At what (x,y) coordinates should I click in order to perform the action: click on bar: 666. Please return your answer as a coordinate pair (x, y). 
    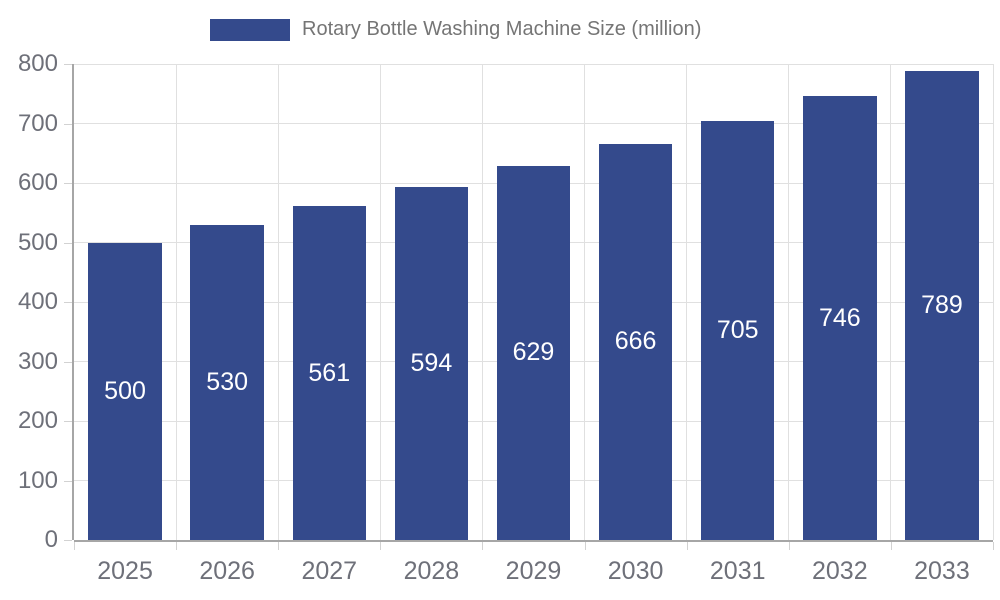
    Looking at the image, I should click on (635, 341).